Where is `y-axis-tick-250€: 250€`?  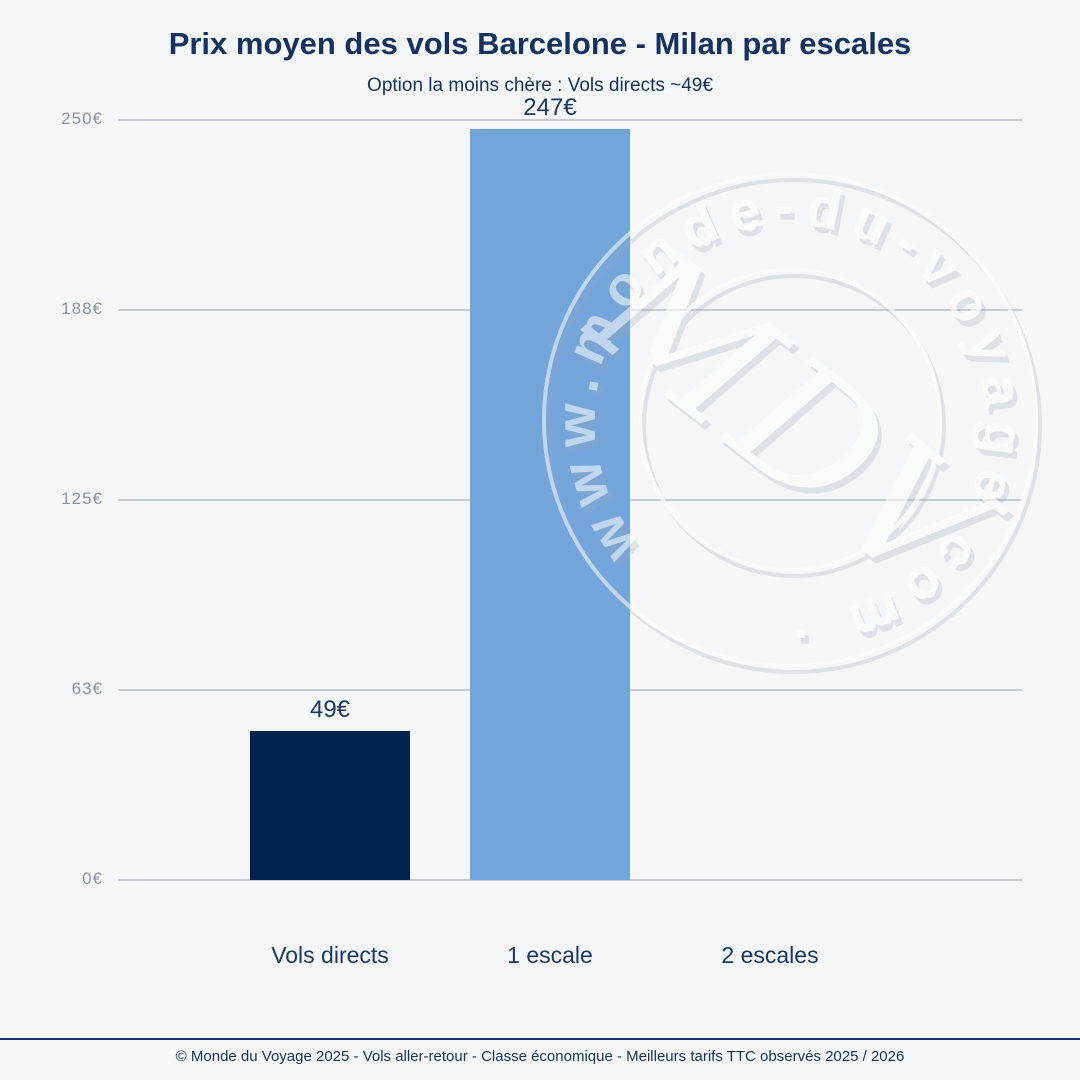
y-axis-tick-250€: 250€ is located at coordinates (82, 118).